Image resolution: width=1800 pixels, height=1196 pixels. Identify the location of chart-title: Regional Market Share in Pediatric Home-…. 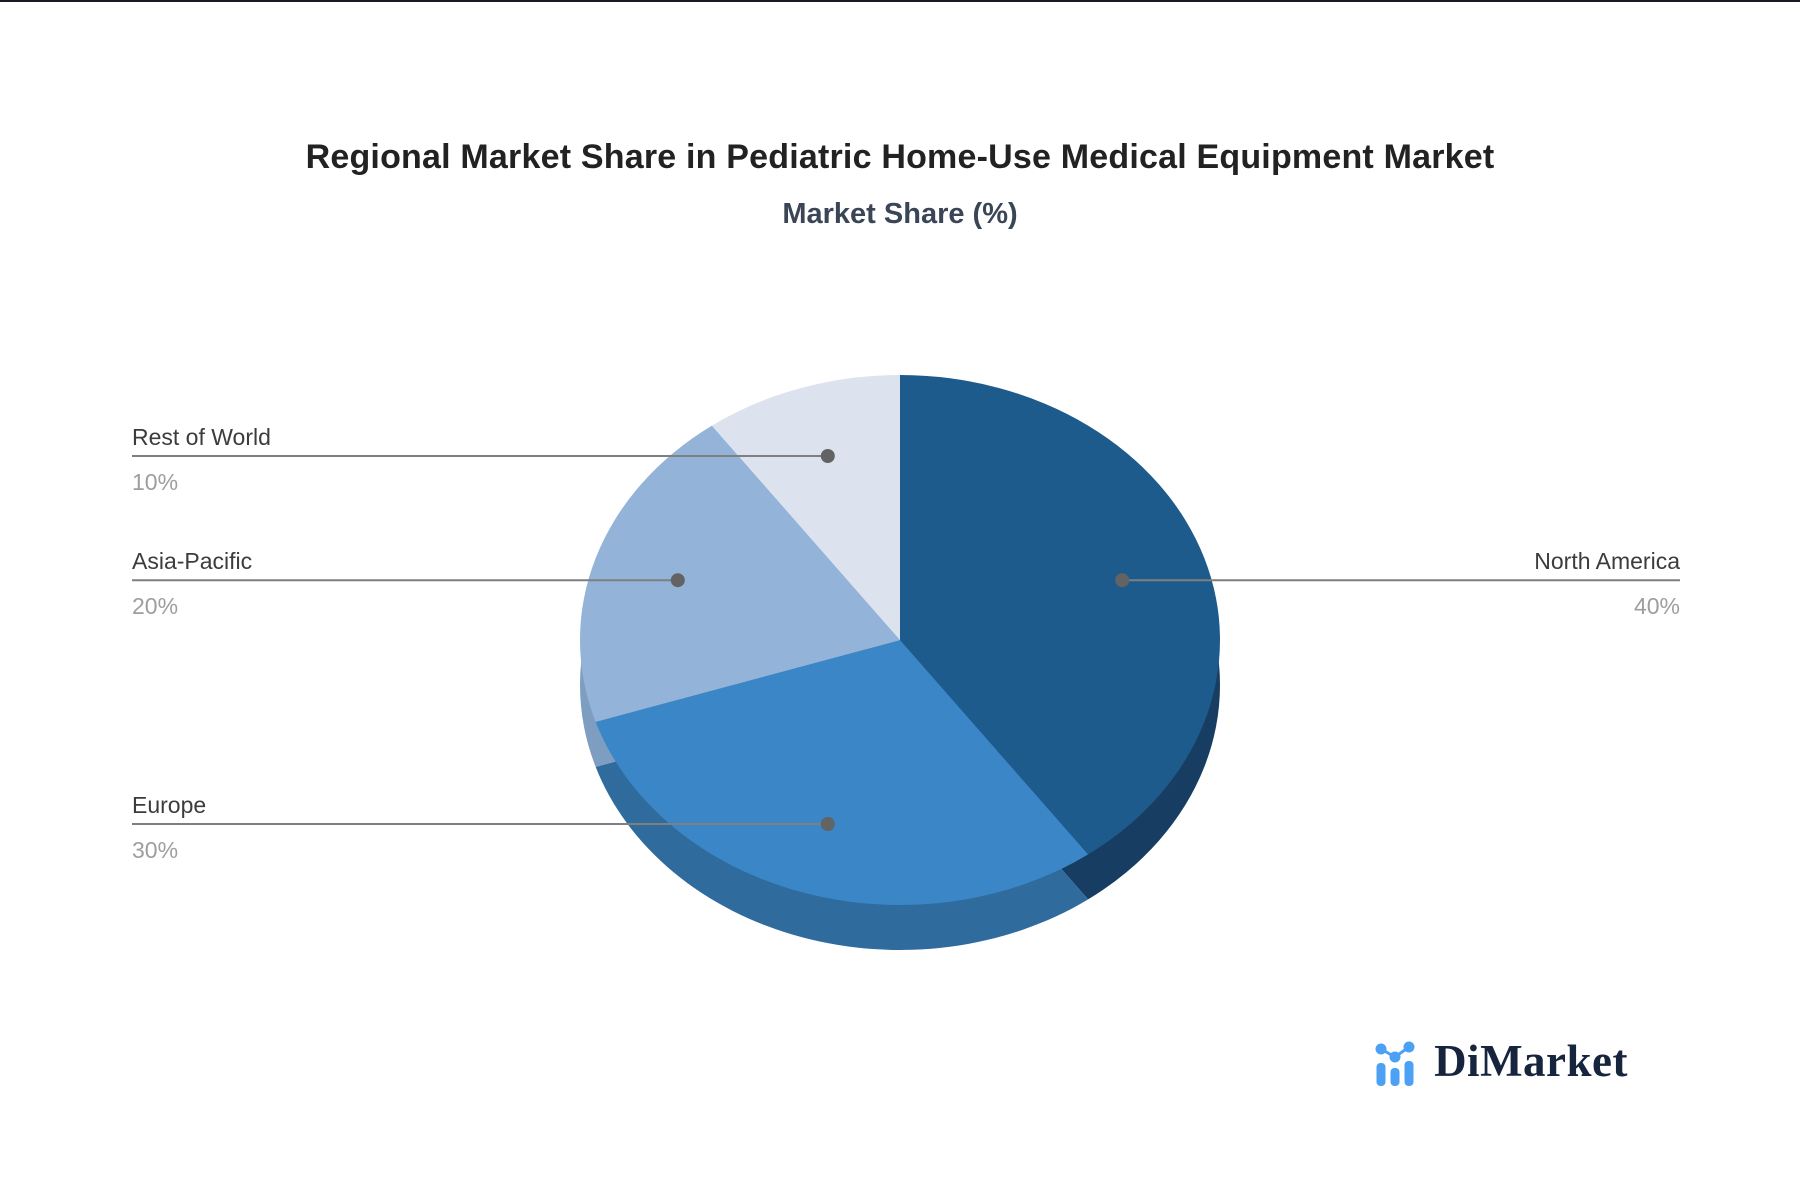
(900, 157).